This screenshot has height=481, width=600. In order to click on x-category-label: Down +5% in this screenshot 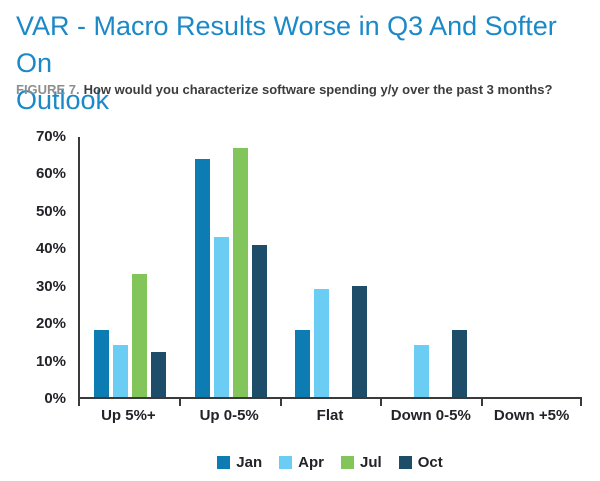, I will do `click(531, 415)`.